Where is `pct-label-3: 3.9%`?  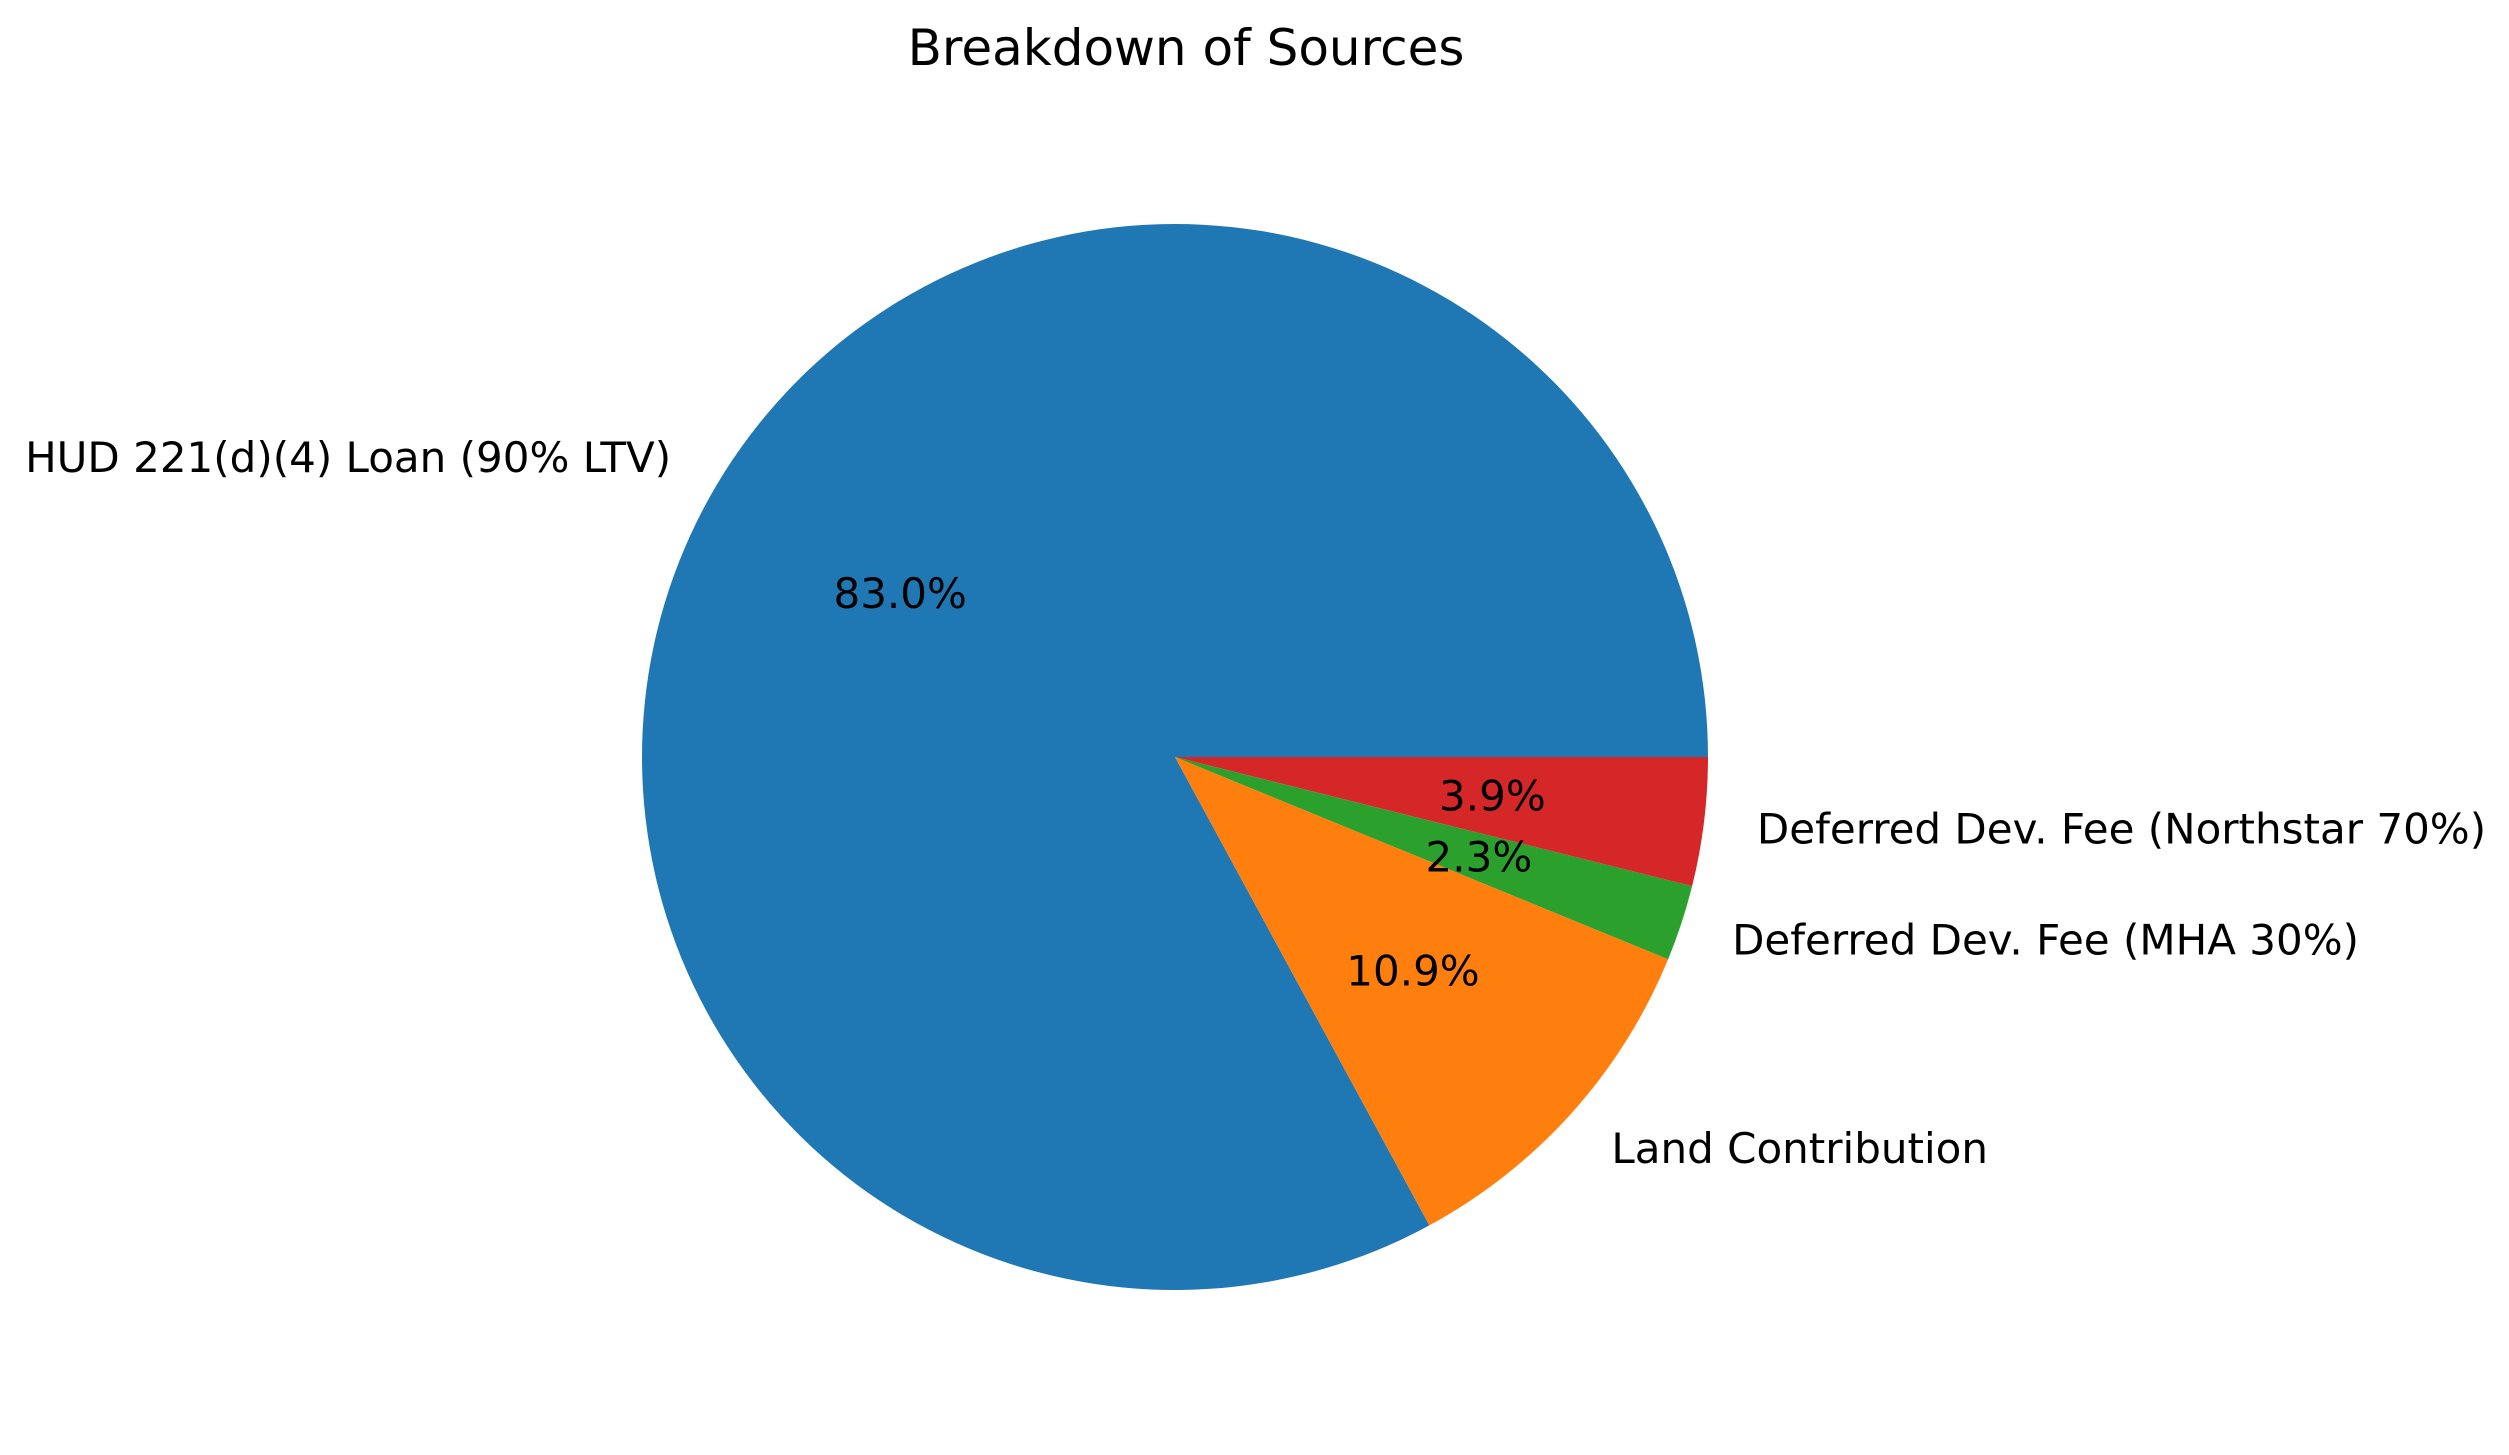 pct-label-3: 3.9% is located at coordinates (1492, 796).